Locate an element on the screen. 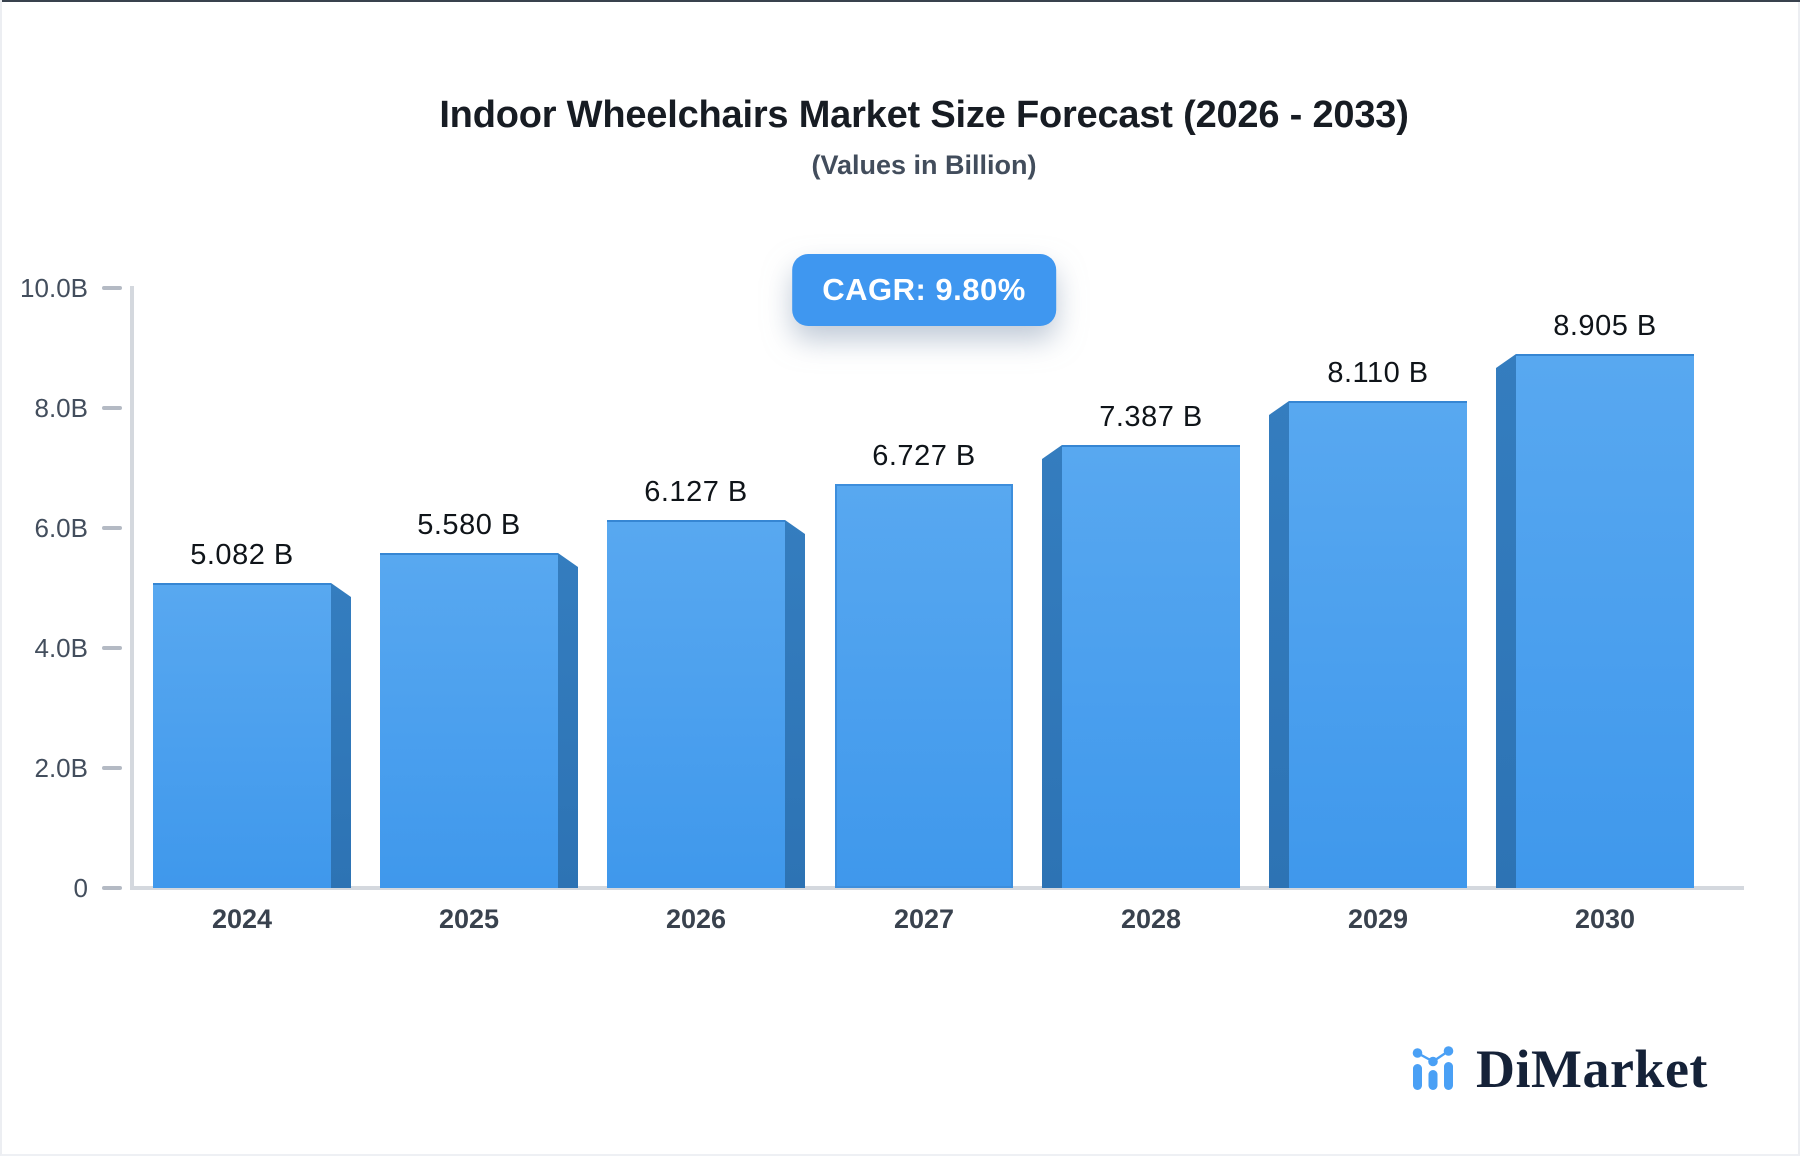 Image resolution: width=1800 pixels, height=1156 pixels. chart-subtitle: (Values in Billion) is located at coordinates (924, 165).